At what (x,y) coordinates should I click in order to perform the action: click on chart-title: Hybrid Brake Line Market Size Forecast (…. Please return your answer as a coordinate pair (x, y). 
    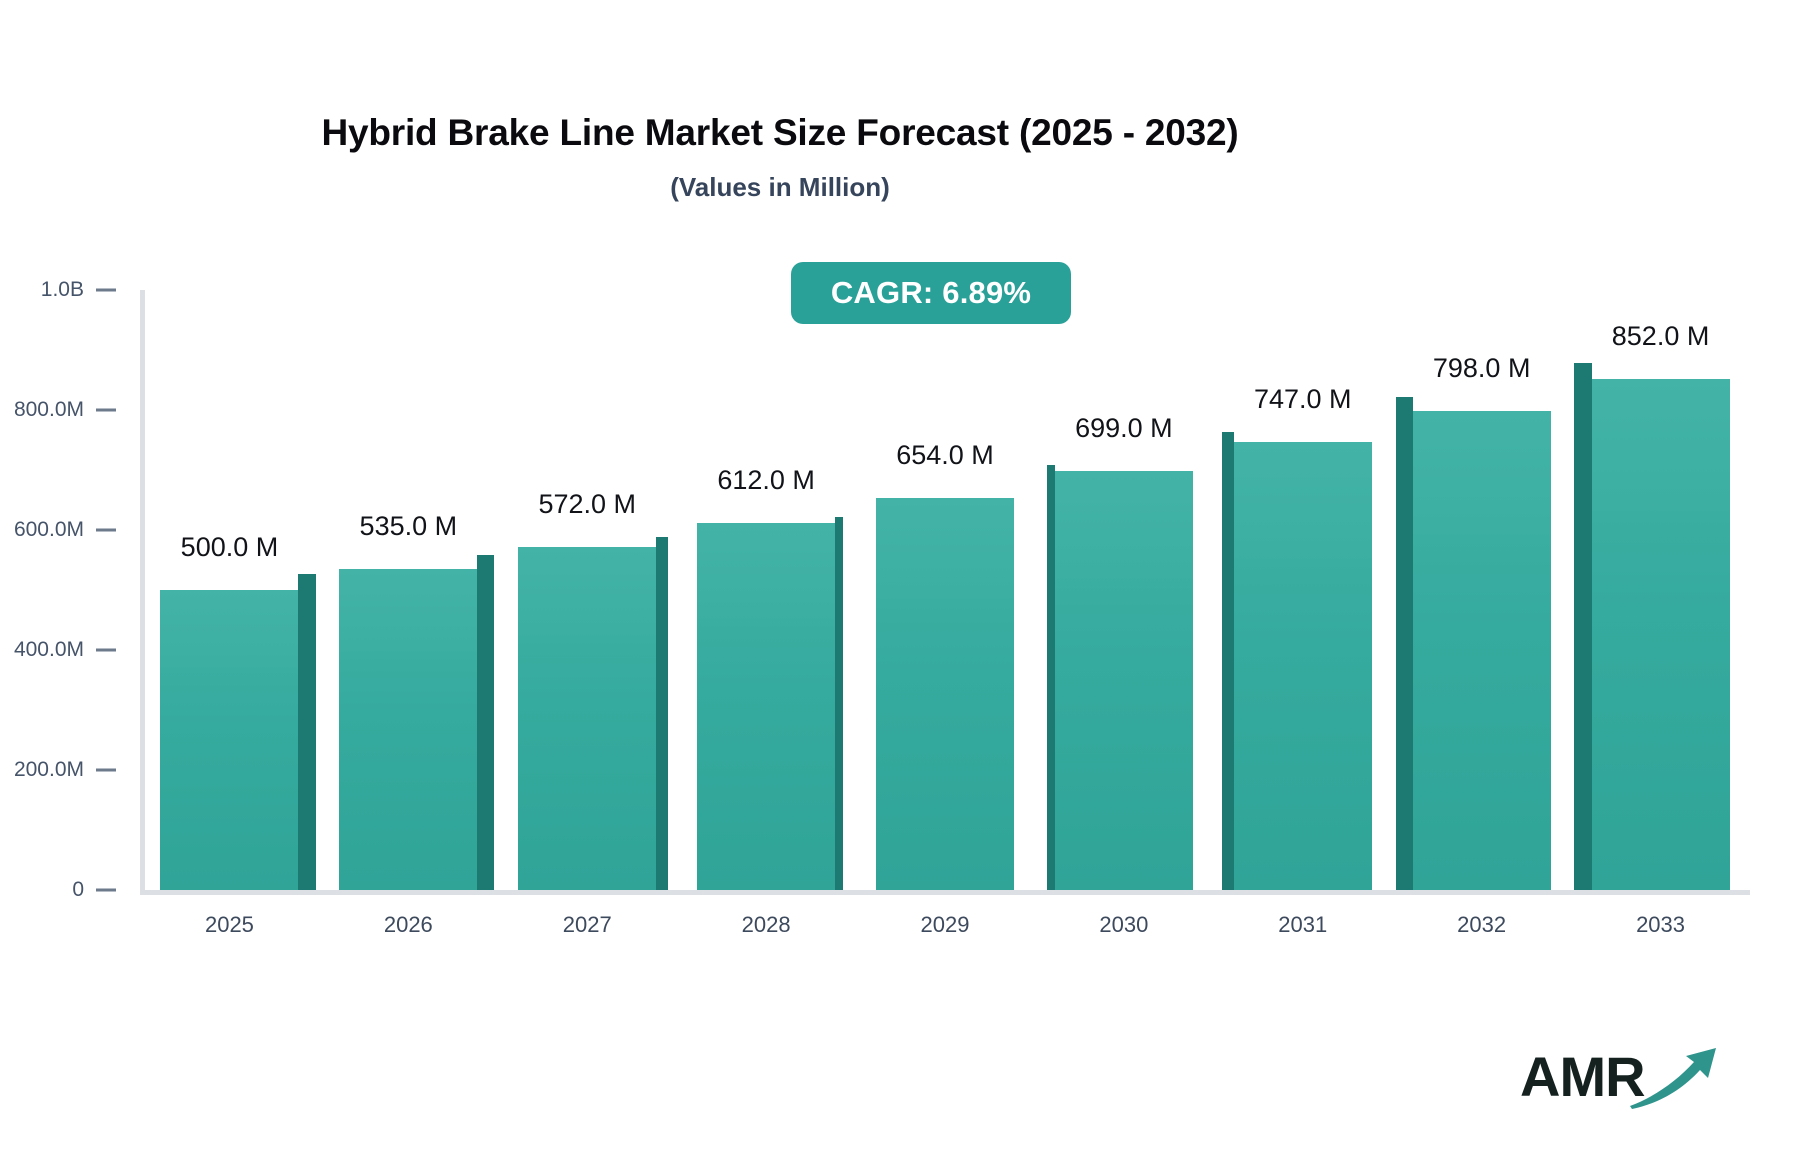
    Looking at the image, I should click on (780, 132).